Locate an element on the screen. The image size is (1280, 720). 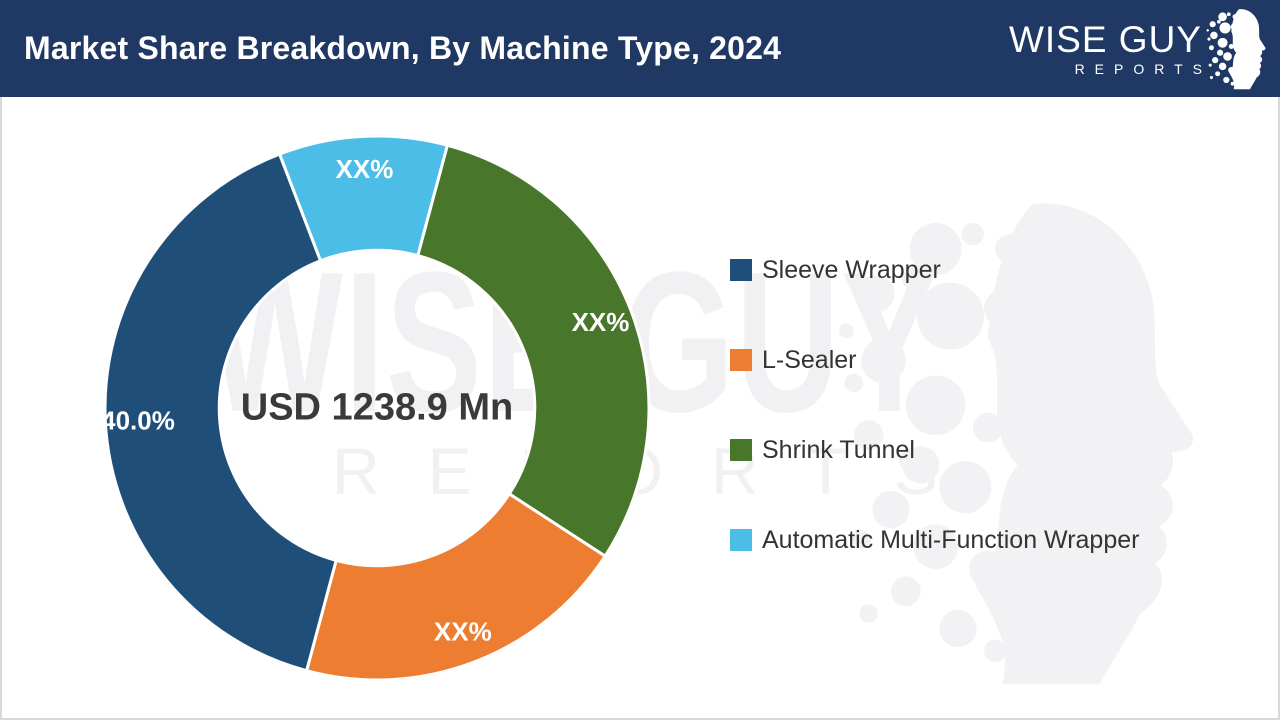
legend-item: L-Sealer is located at coordinates (934, 359).